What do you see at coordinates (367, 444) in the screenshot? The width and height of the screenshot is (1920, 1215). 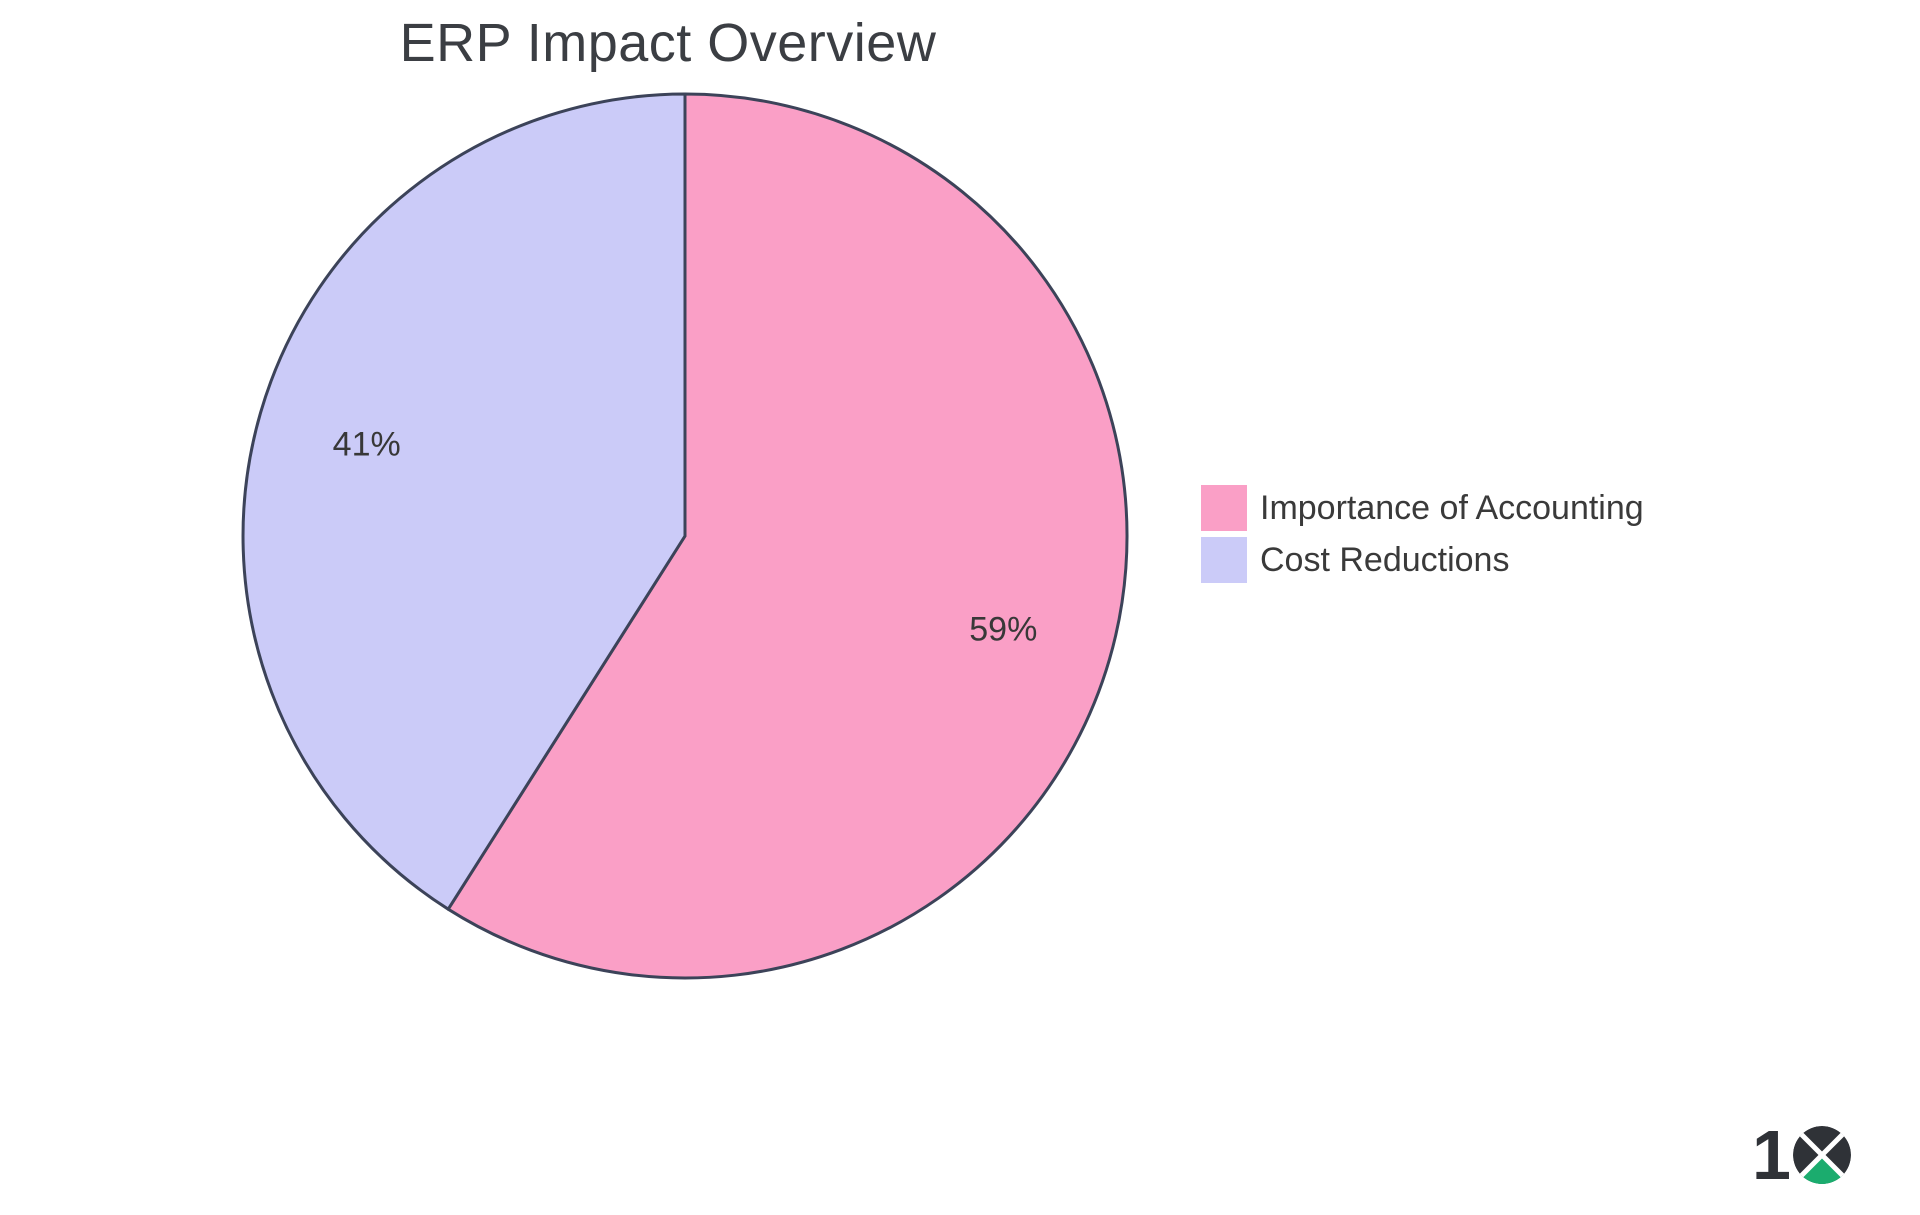 I see `pie-slice-label-1: 41%` at bounding box center [367, 444].